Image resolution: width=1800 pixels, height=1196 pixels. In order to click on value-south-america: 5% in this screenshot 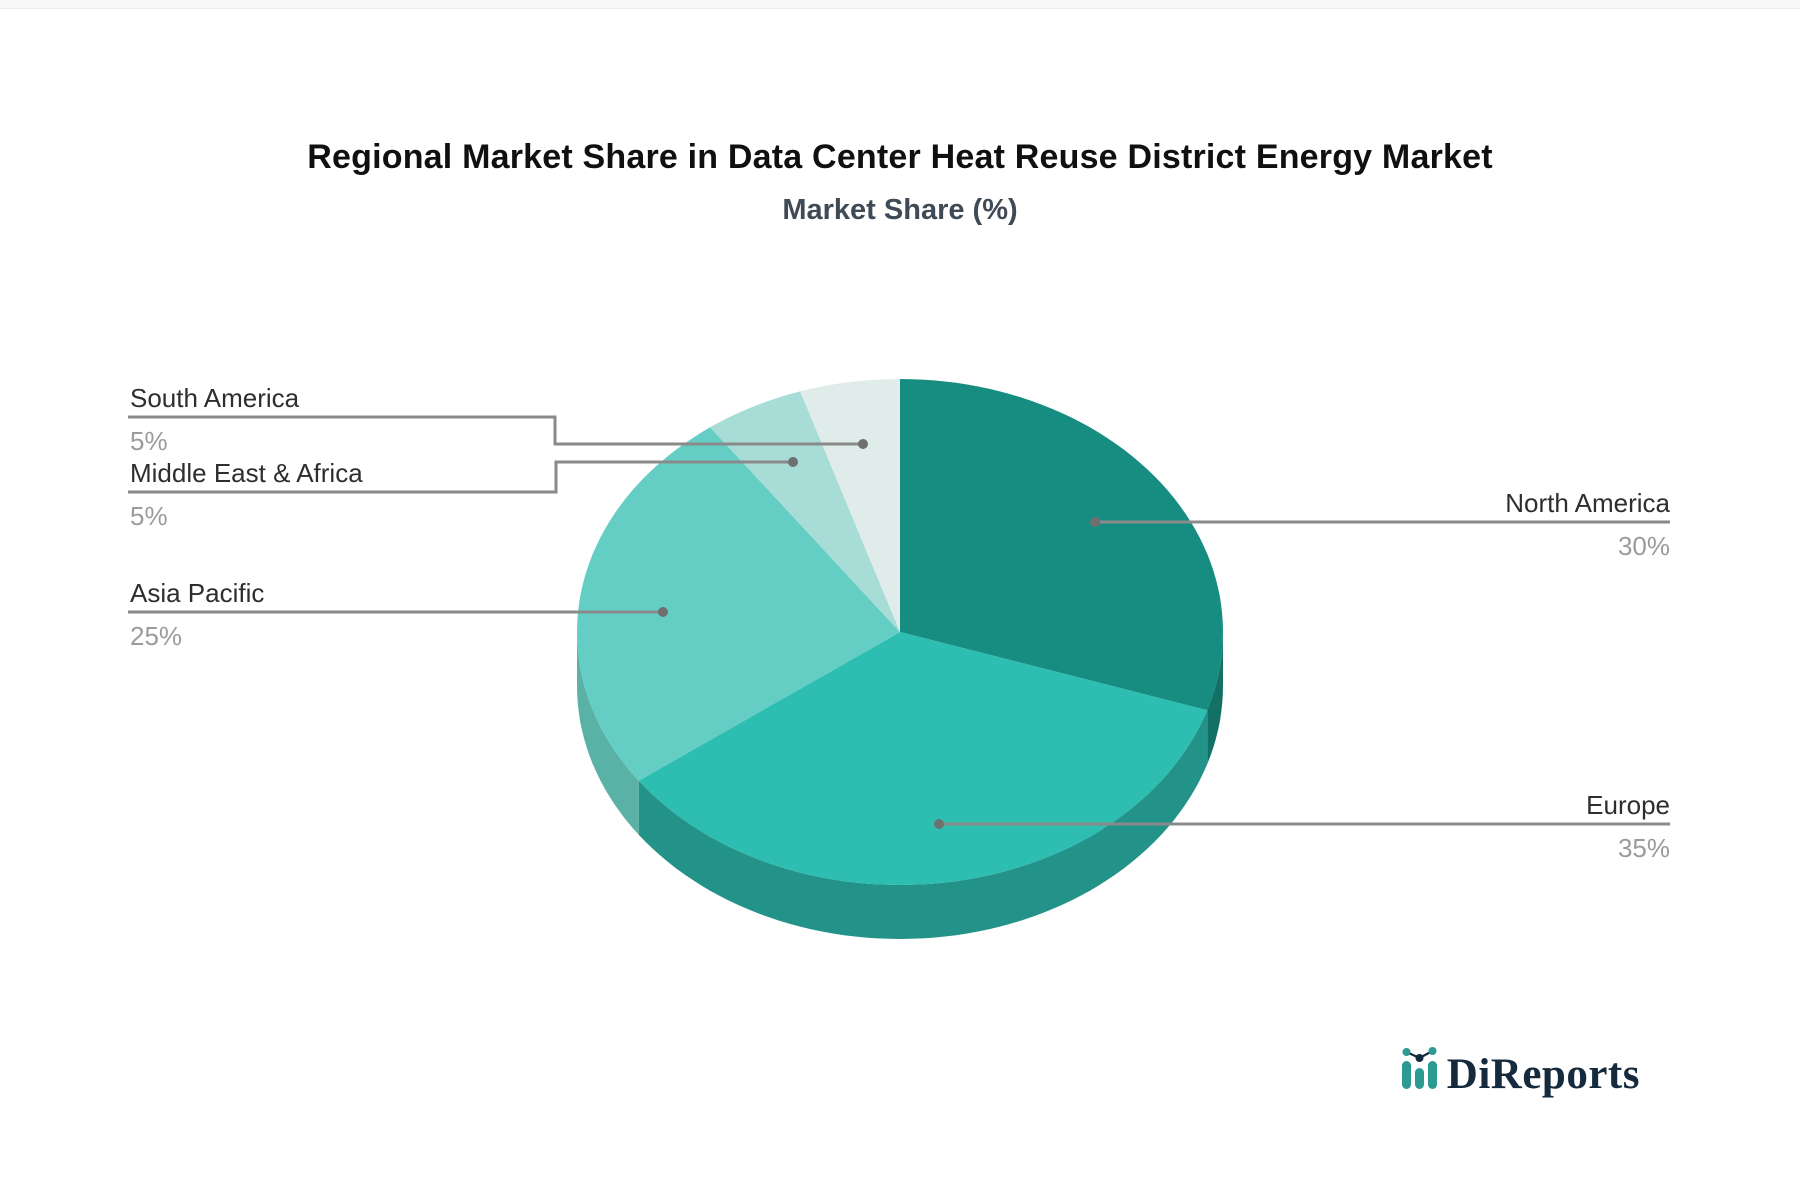, I will do `click(149, 441)`.